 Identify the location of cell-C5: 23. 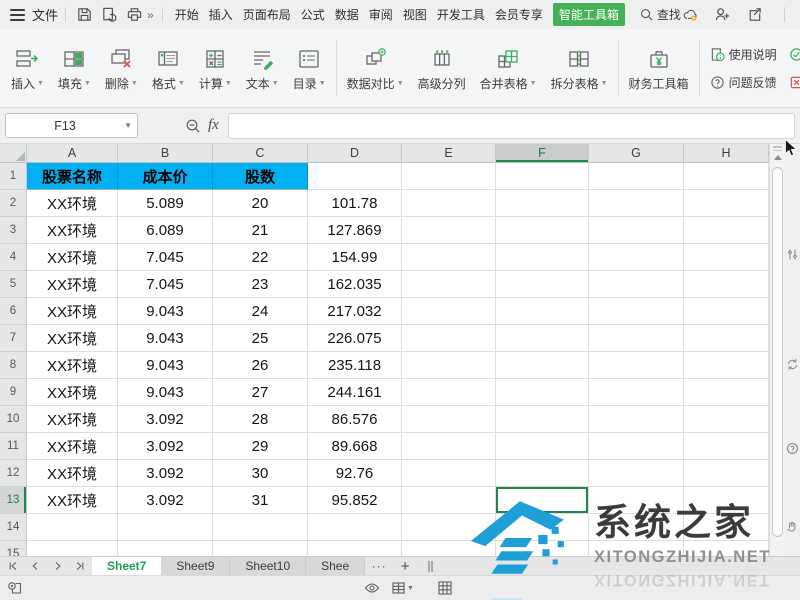
(260, 284).